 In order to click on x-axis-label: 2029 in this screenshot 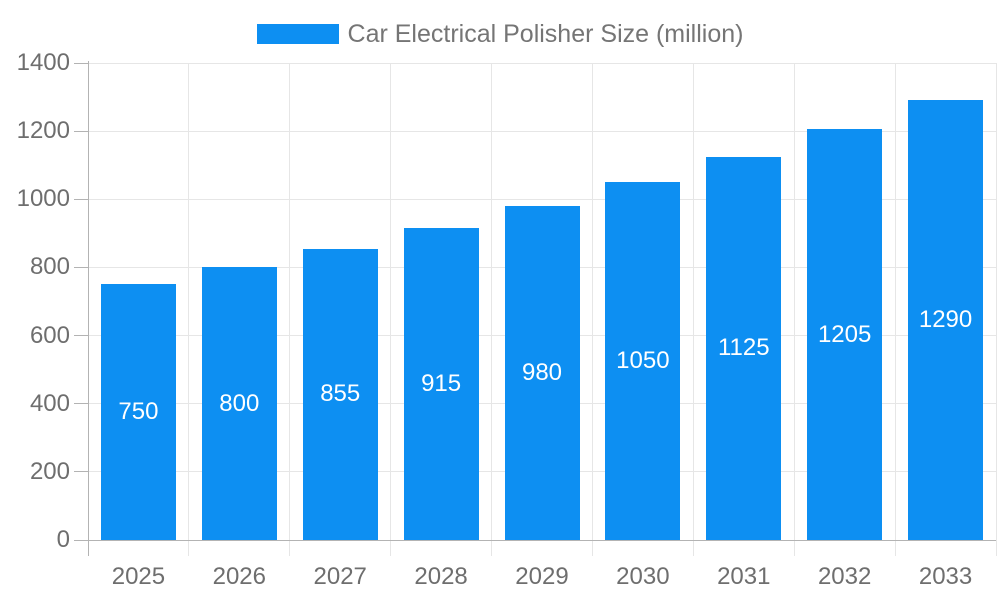, I will do `click(542, 576)`.